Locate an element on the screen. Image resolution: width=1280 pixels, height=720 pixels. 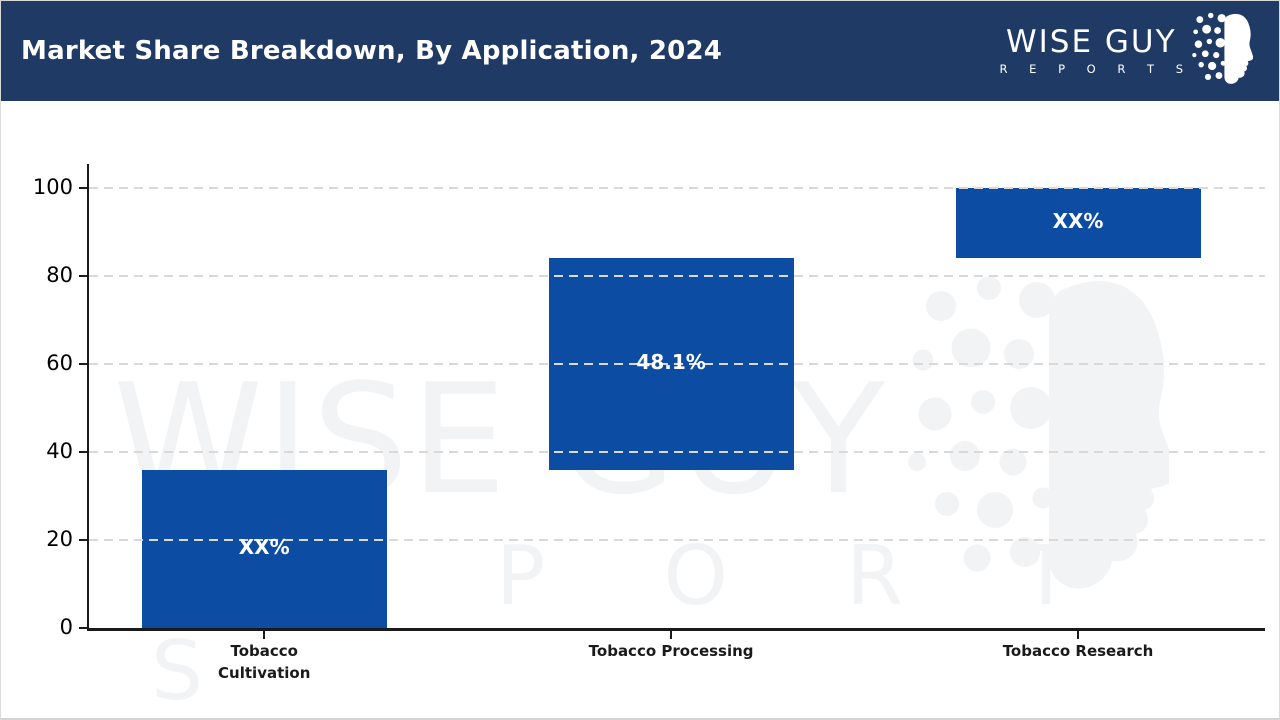
y-tick-label-80: 80 is located at coordinates (59, 275).